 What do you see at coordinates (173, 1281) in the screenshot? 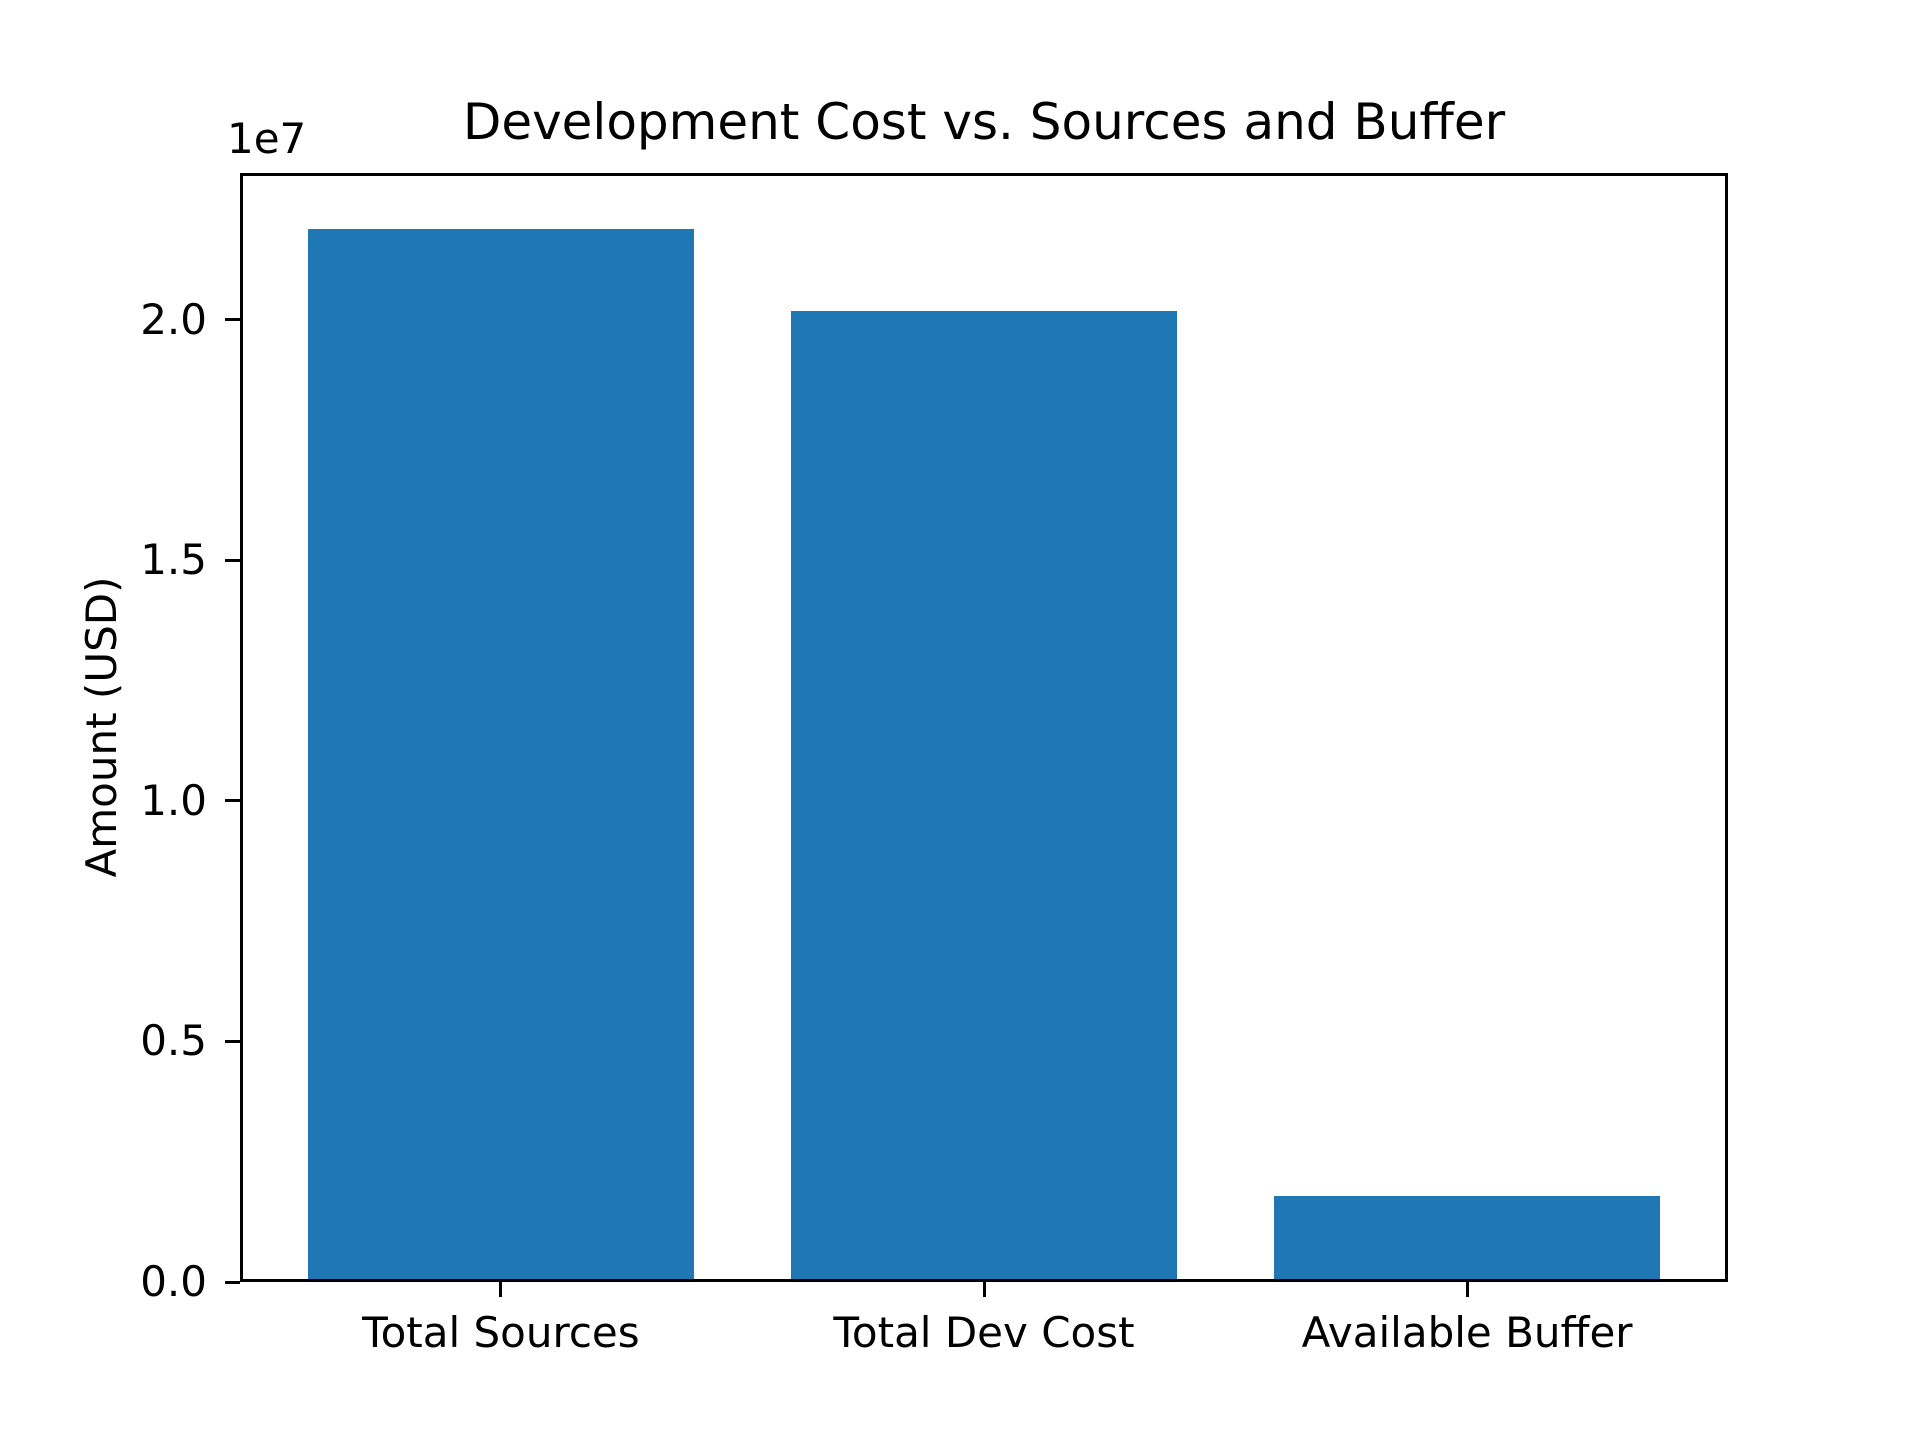
I see `y-tick-label-0-0: 0.0` at bounding box center [173, 1281].